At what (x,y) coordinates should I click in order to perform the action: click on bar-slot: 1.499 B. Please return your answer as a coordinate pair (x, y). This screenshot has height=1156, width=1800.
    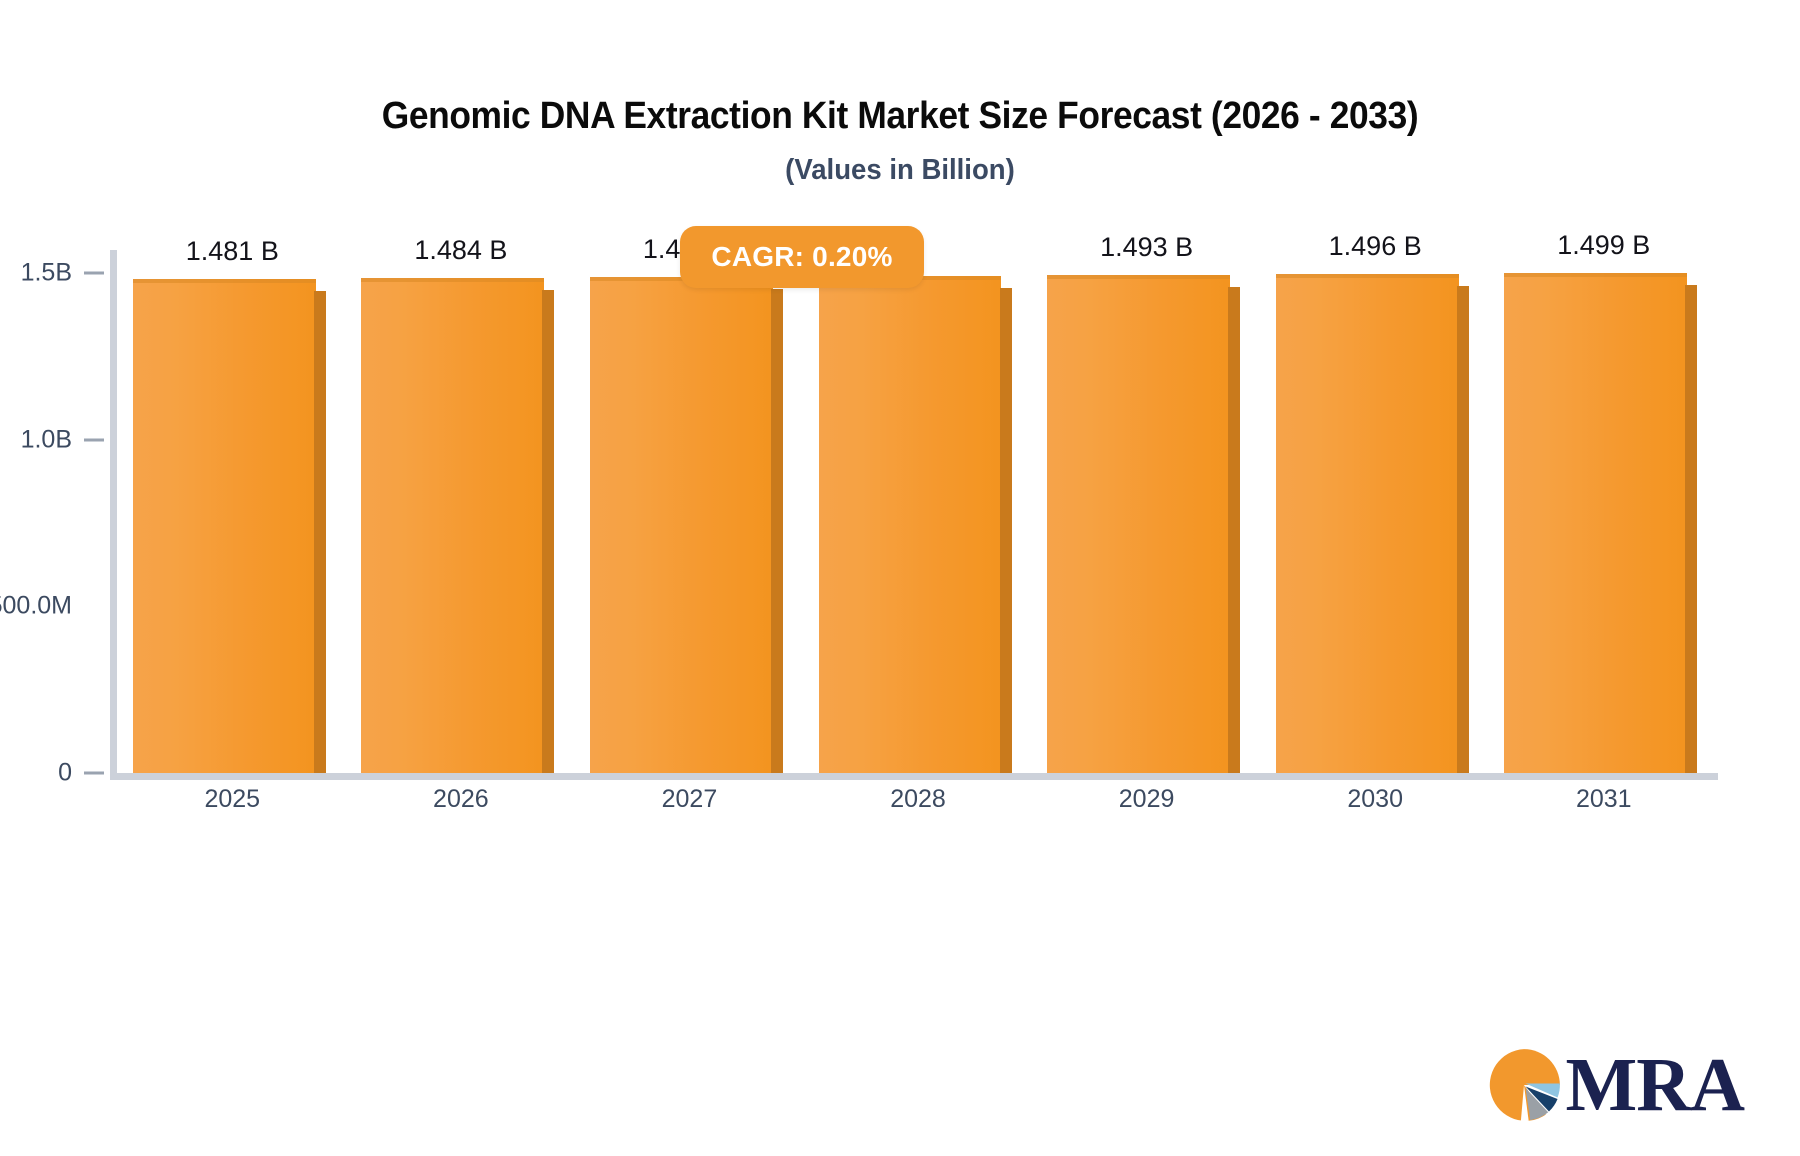
    Looking at the image, I should click on (1603, 501).